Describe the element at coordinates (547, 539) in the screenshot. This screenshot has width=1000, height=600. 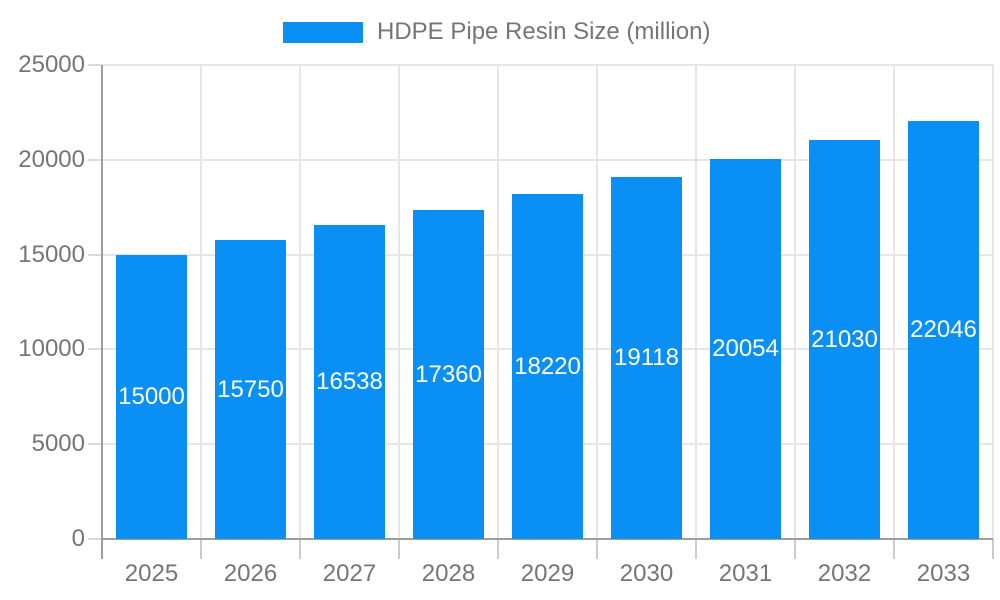
I see `x-axis-line` at that location.